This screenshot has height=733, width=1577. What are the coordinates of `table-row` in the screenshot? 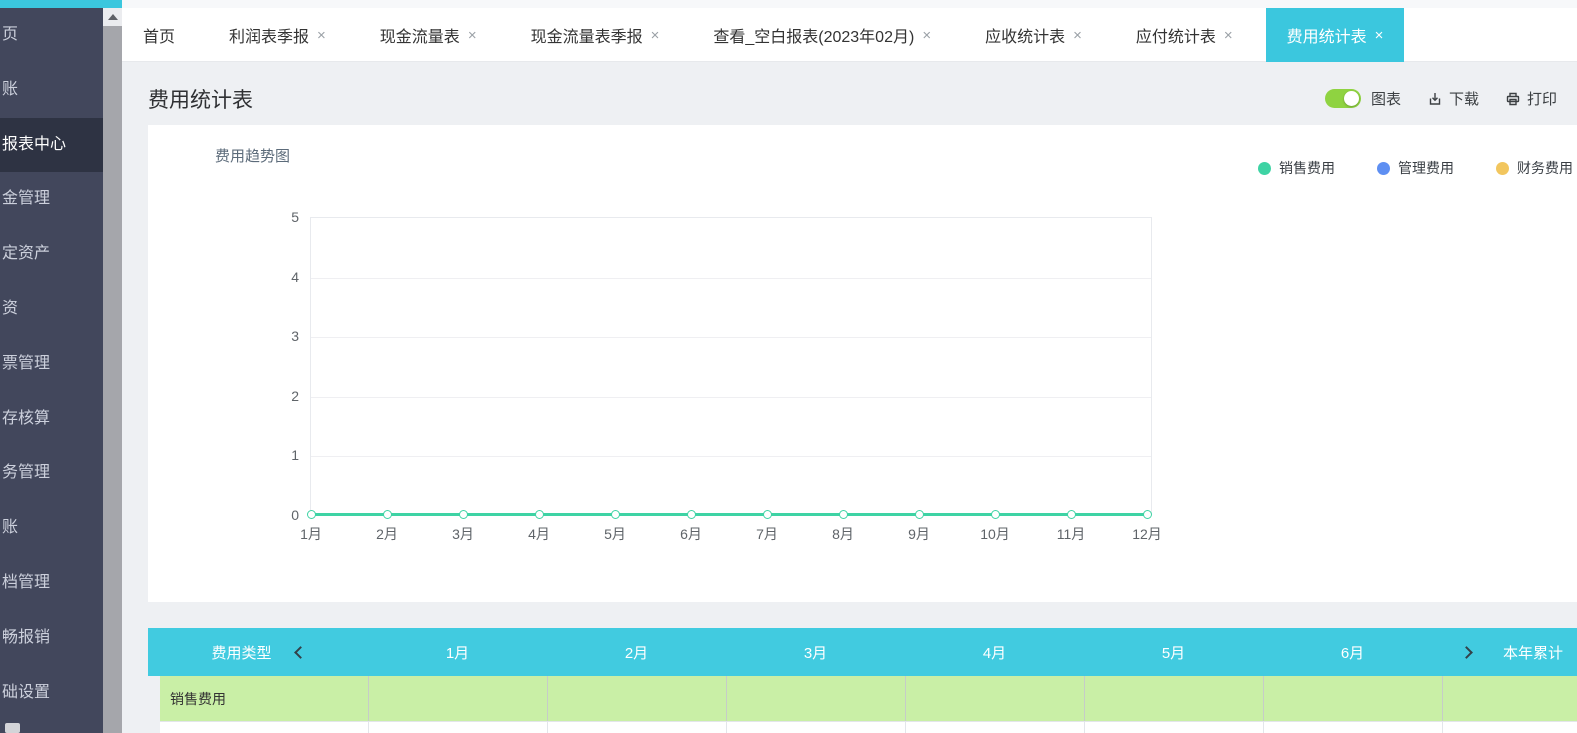 It's located at (868, 727).